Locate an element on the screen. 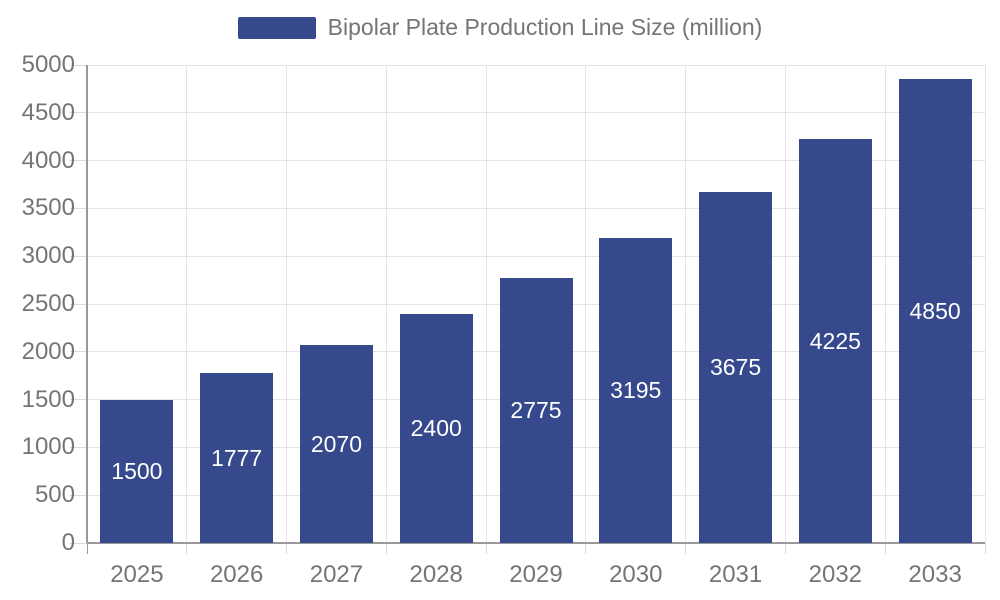 Image resolution: width=1000 pixels, height=600 pixels. bar-value-label: 3675 is located at coordinates (735, 366).